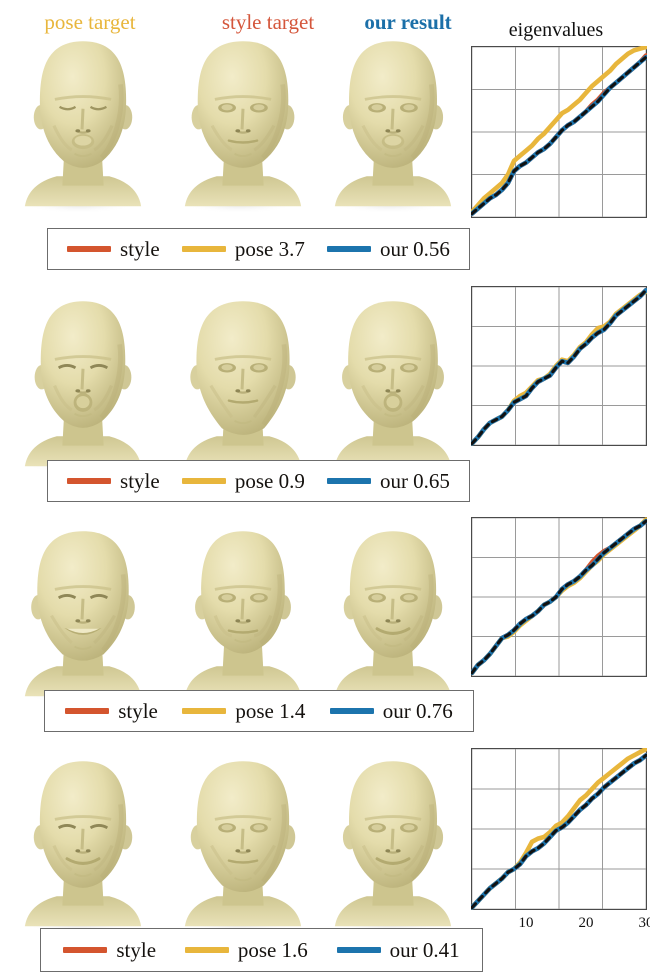 The image size is (650, 976). What do you see at coordinates (417, 711) in the screenshot?
I see `legend-label-our: our 0.76` at bounding box center [417, 711].